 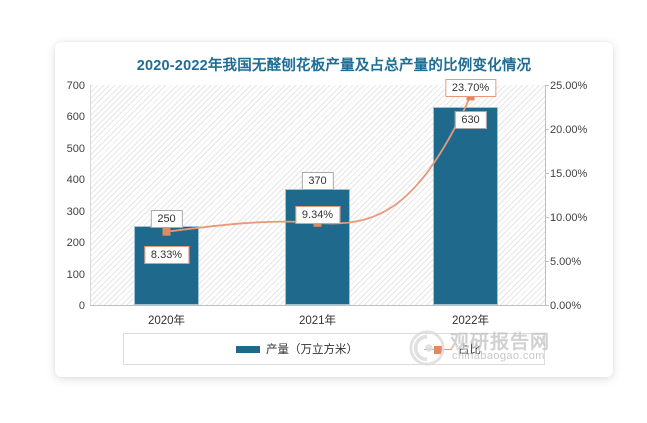 What do you see at coordinates (545, 195) in the screenshot?
I see `y-axis-right-line` at bounding box center [545, 195].